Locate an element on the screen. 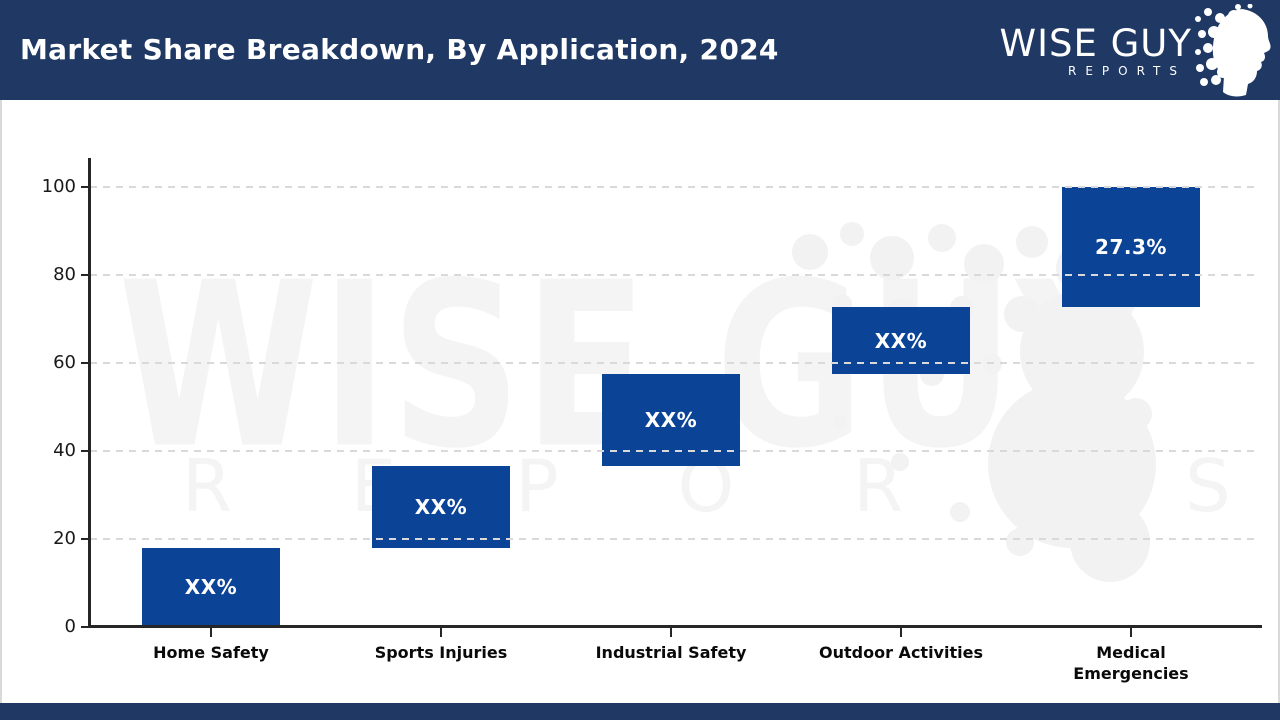  x-tick-industrial-safety is located at coordinates (671, 632).